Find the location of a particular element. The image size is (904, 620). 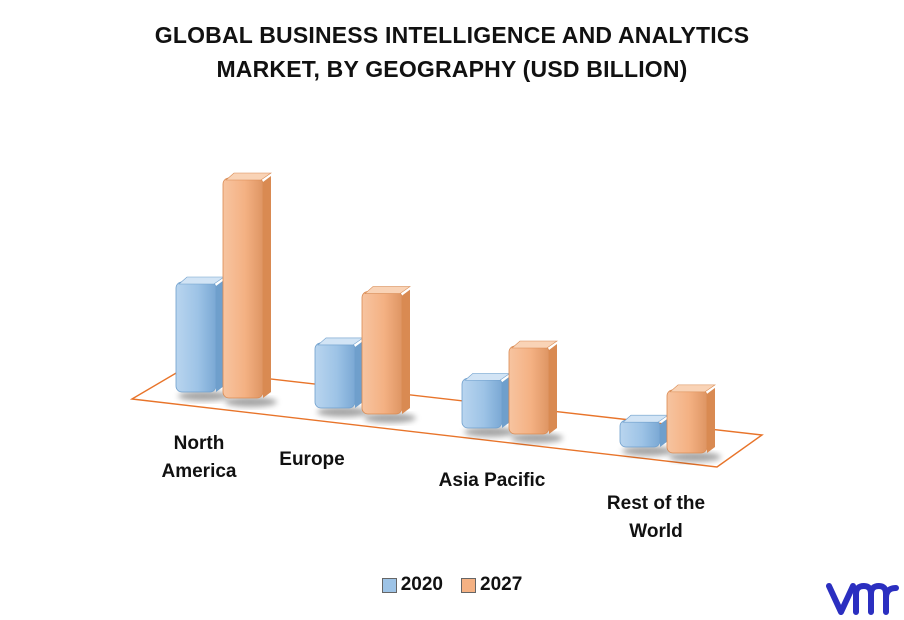

category-label-line: Rest of the is located at coordinates (656, 503).